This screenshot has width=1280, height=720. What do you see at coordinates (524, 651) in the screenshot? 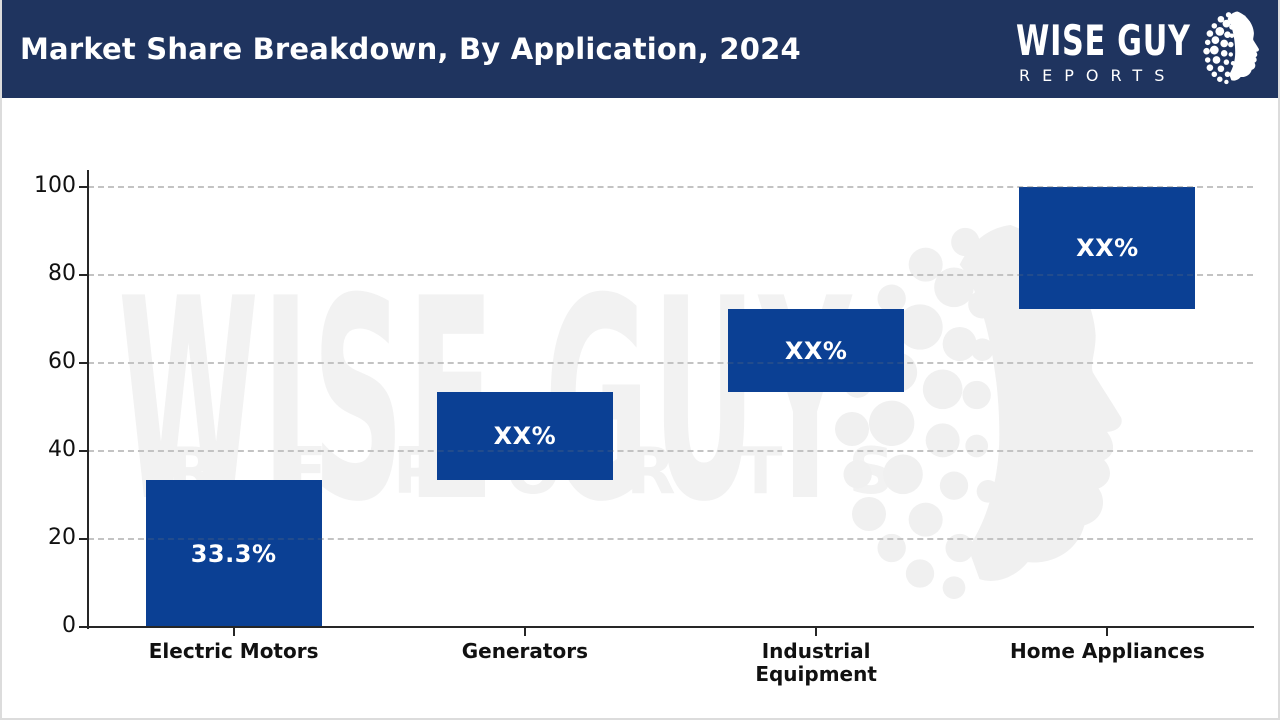
I see `x-category-label: Generators` at bounding box center [524, 651].